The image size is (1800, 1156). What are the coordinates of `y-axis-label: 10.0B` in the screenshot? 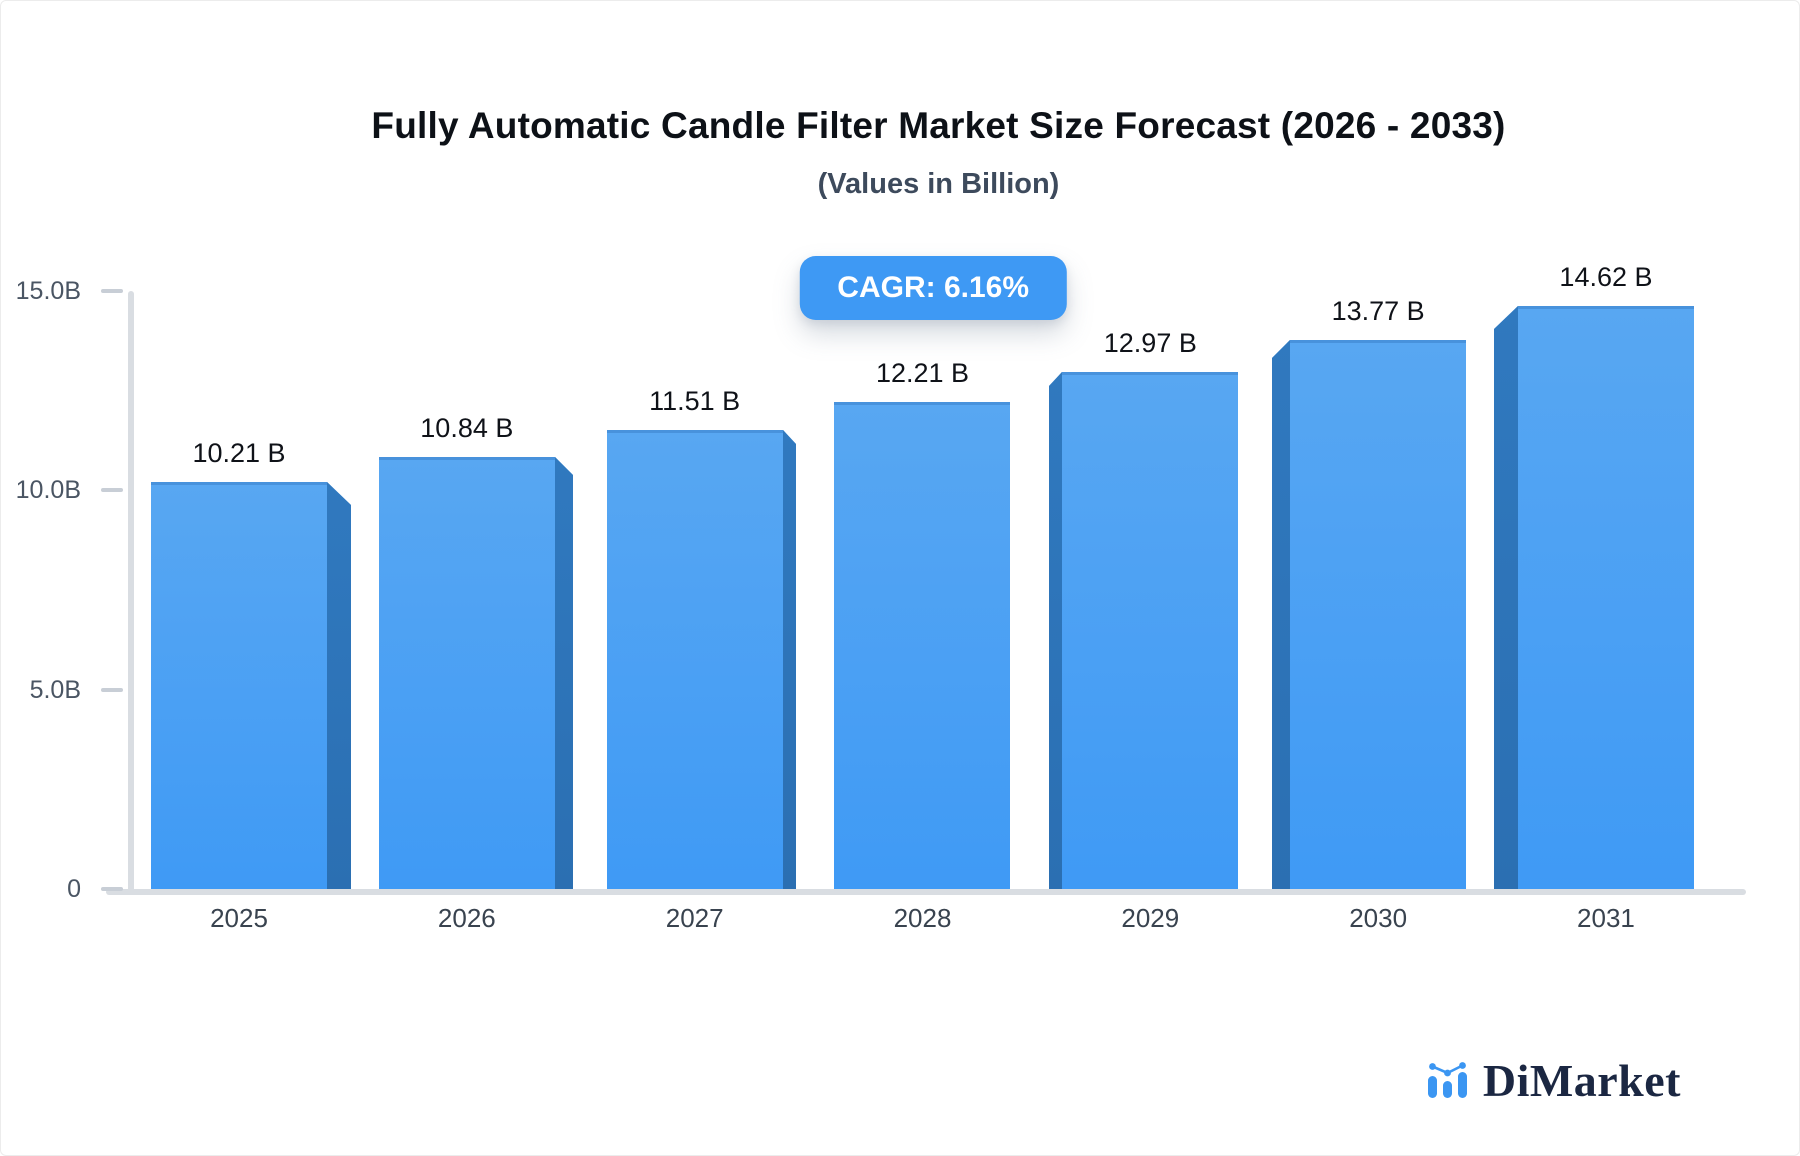 It's located at (48, 490).